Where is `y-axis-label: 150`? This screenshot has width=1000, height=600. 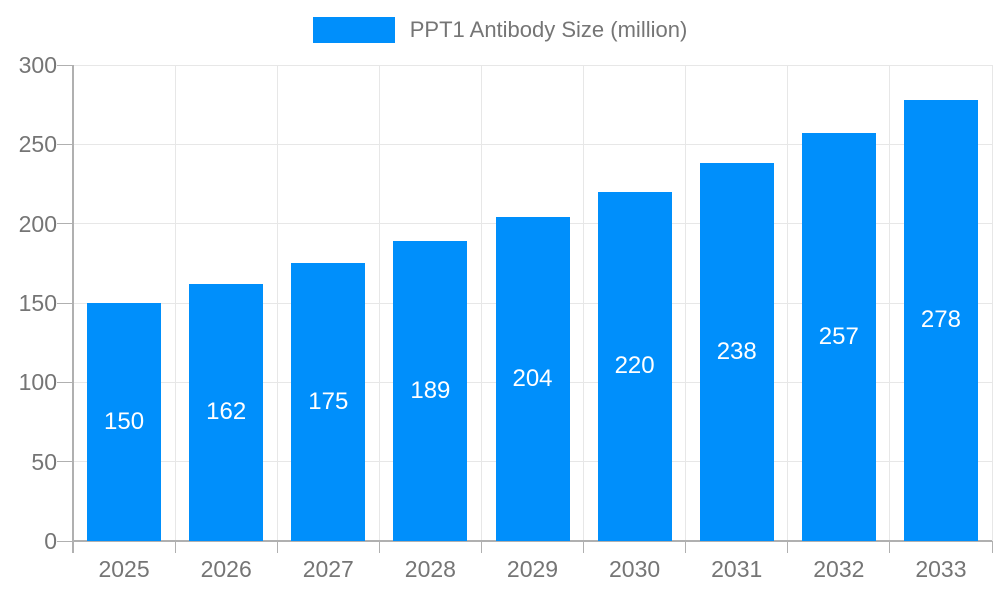 y-axis-label: 150 is located at coordinates (37, 303).